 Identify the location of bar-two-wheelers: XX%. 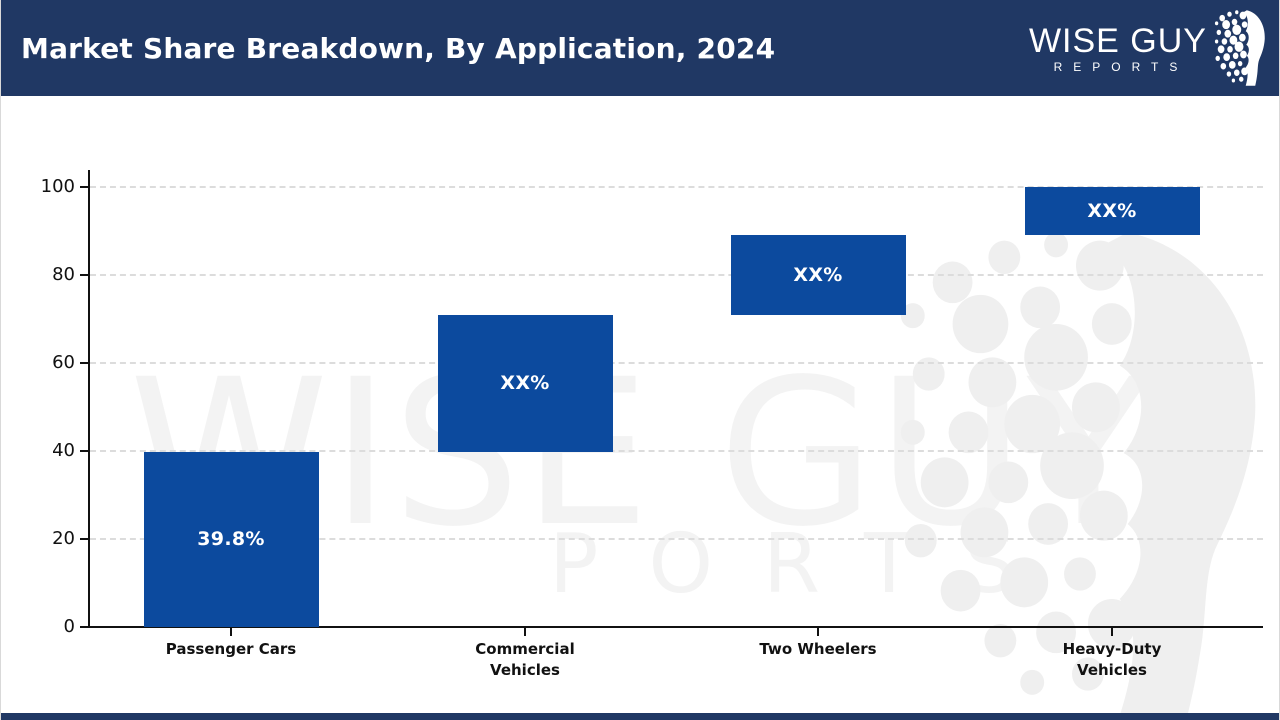
(818, 275).